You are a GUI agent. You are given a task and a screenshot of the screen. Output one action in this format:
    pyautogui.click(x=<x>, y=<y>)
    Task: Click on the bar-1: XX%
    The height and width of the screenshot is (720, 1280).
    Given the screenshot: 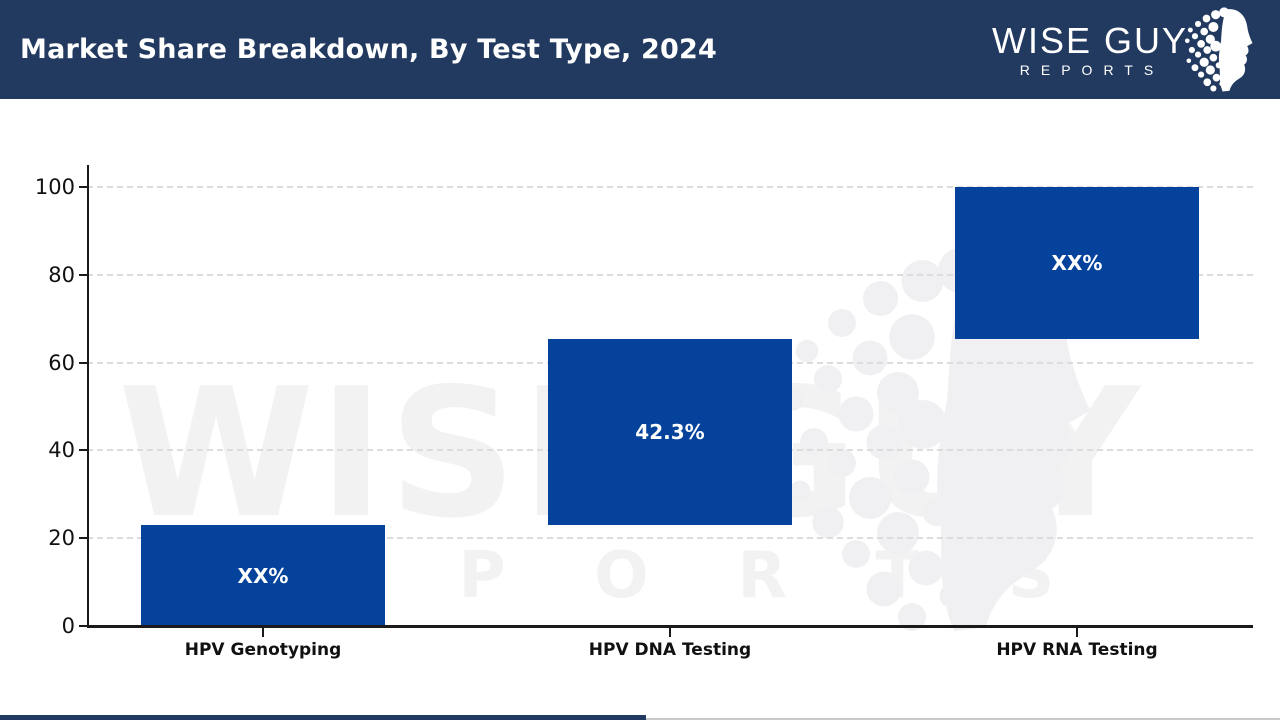 What is the action you would take?
    pyautogui.click(x=263, y=575)
    